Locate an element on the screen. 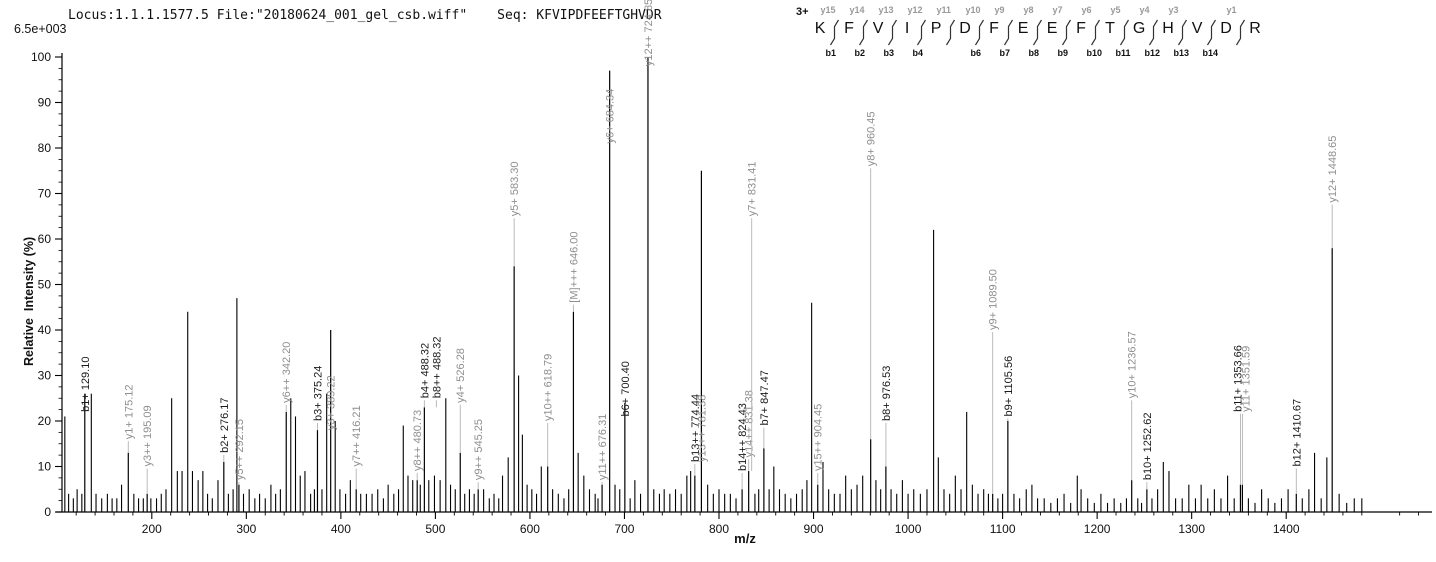  y-tick-label: 30 is located at coordinates (45, 376).